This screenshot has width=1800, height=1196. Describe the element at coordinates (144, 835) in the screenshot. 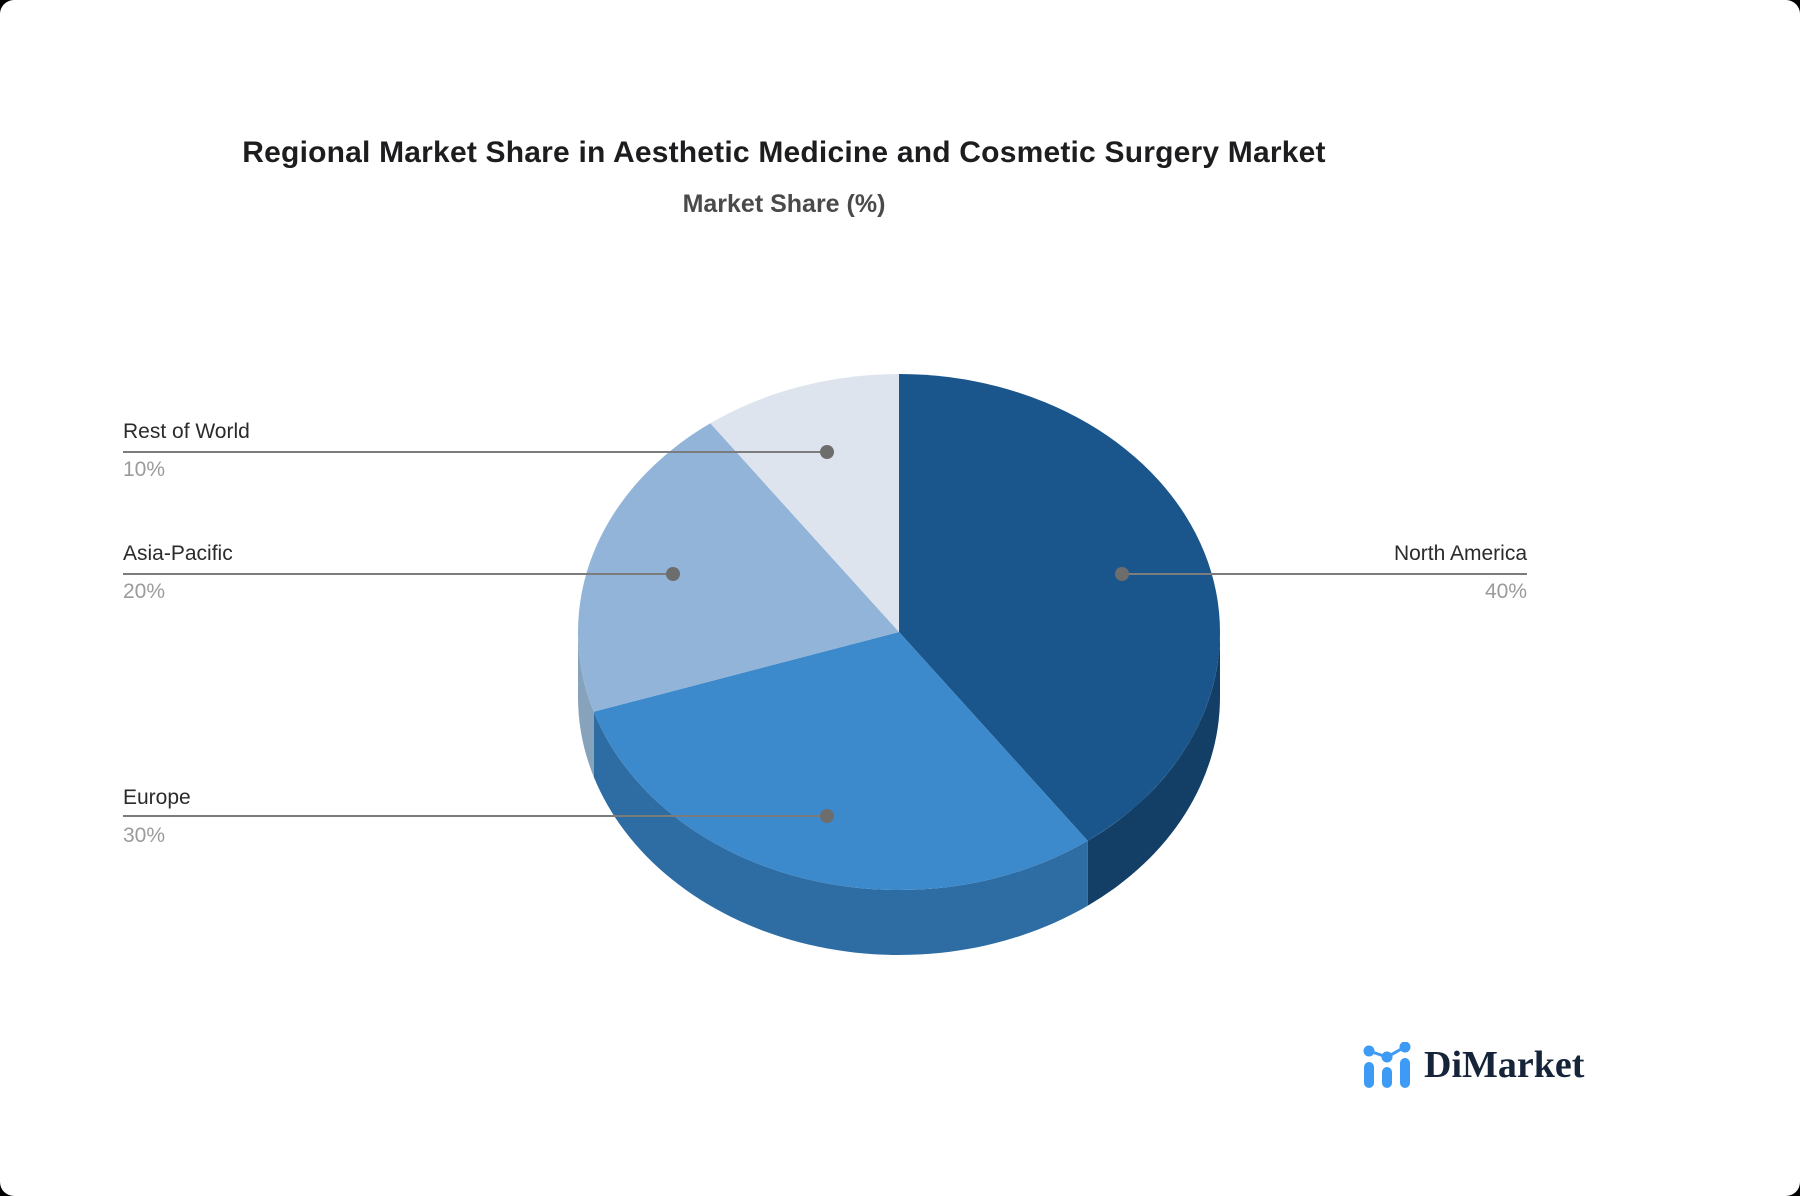

I see `slice-value: 30%` at that location.